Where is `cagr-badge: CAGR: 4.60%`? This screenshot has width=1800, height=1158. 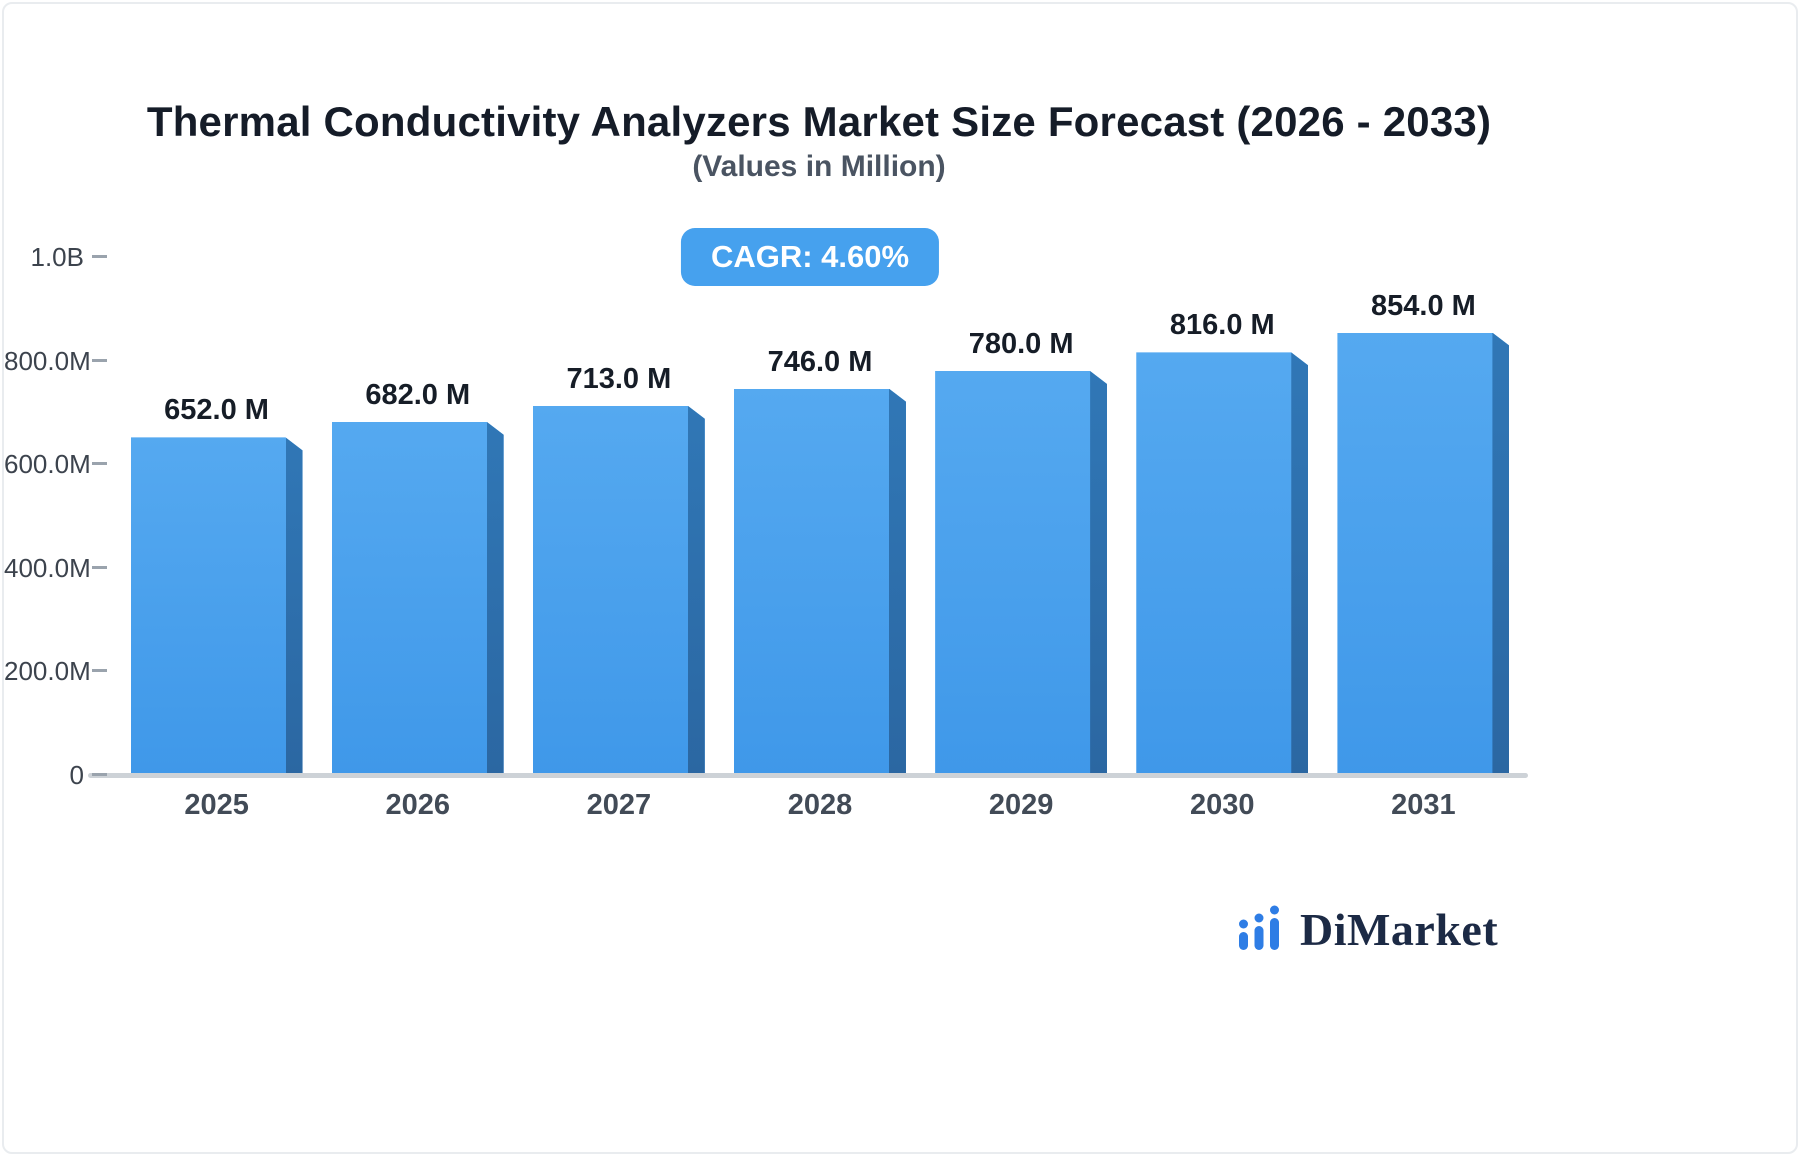
cagr-badge: CAGR: 4.60% is located at coordinates (810, 257).